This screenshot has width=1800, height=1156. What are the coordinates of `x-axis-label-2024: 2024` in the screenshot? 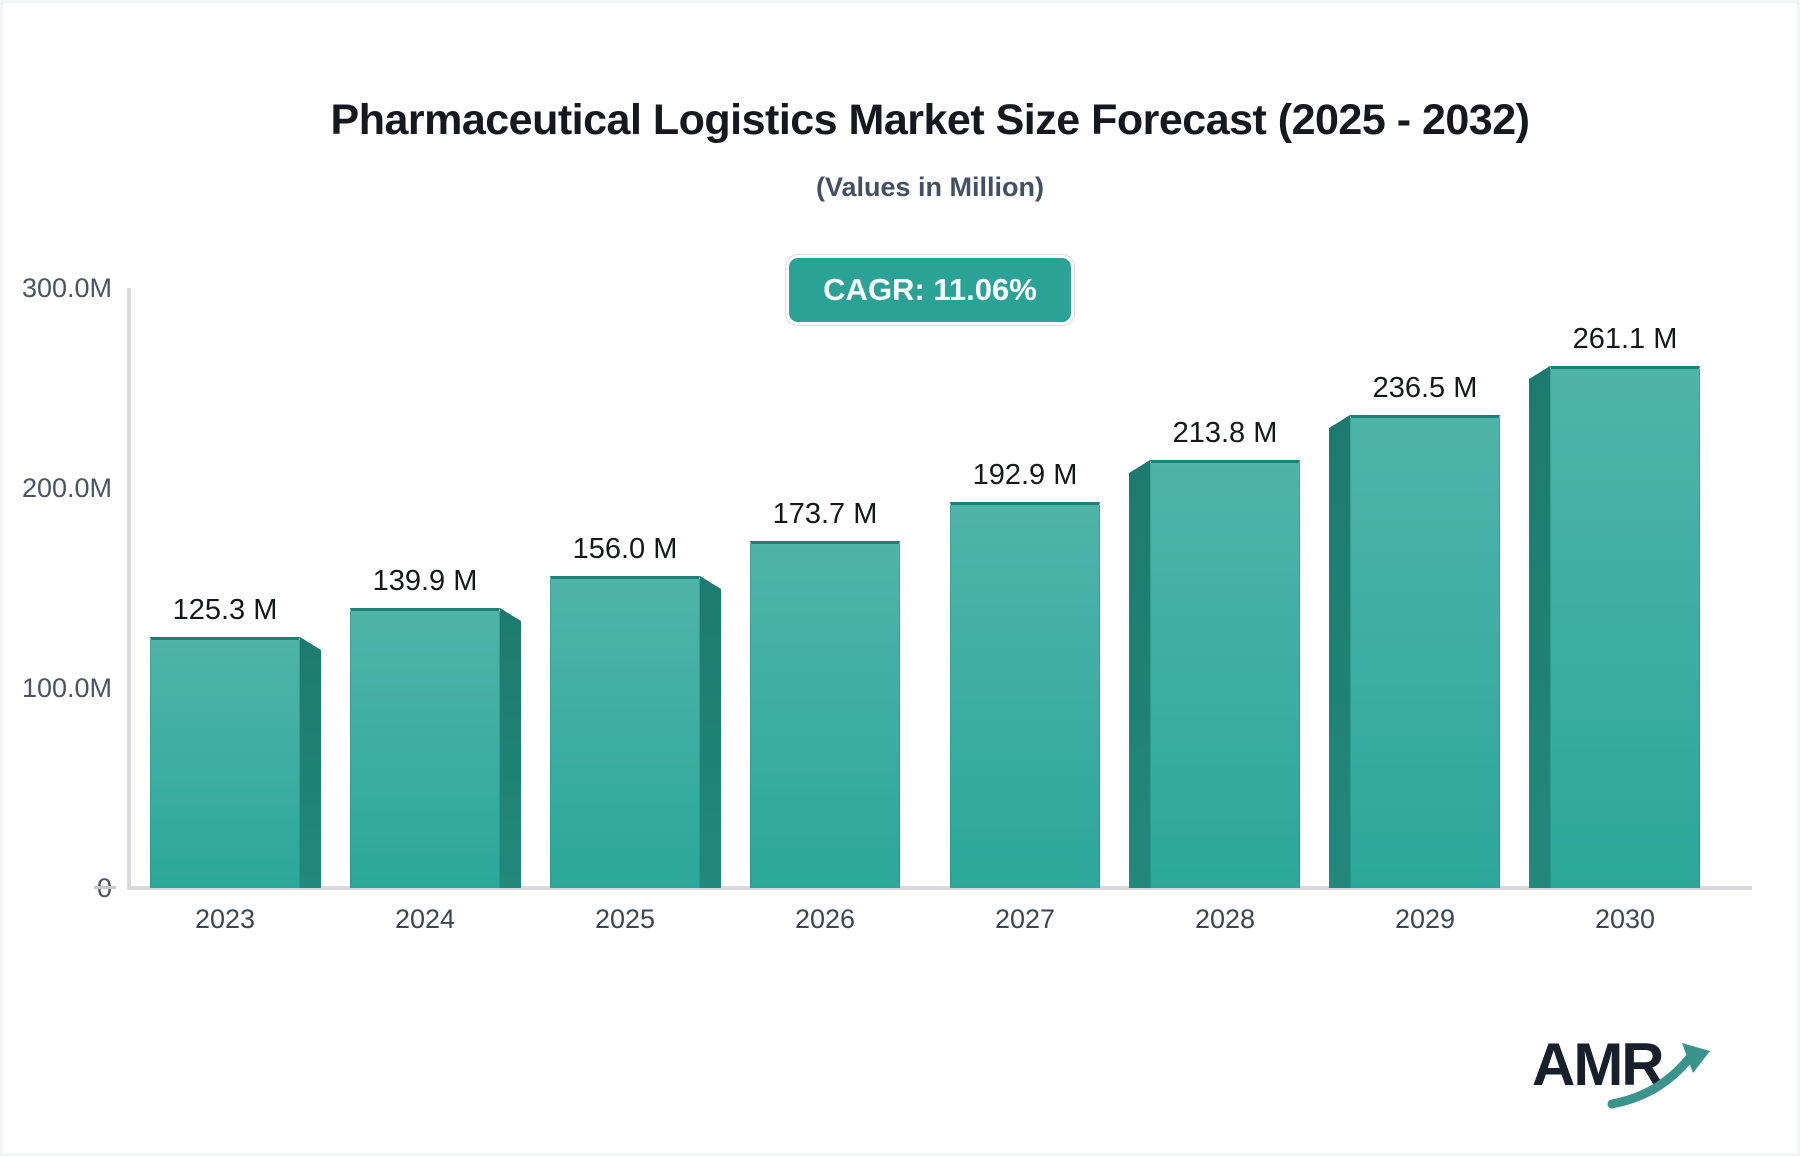 It's located at (425, 919).